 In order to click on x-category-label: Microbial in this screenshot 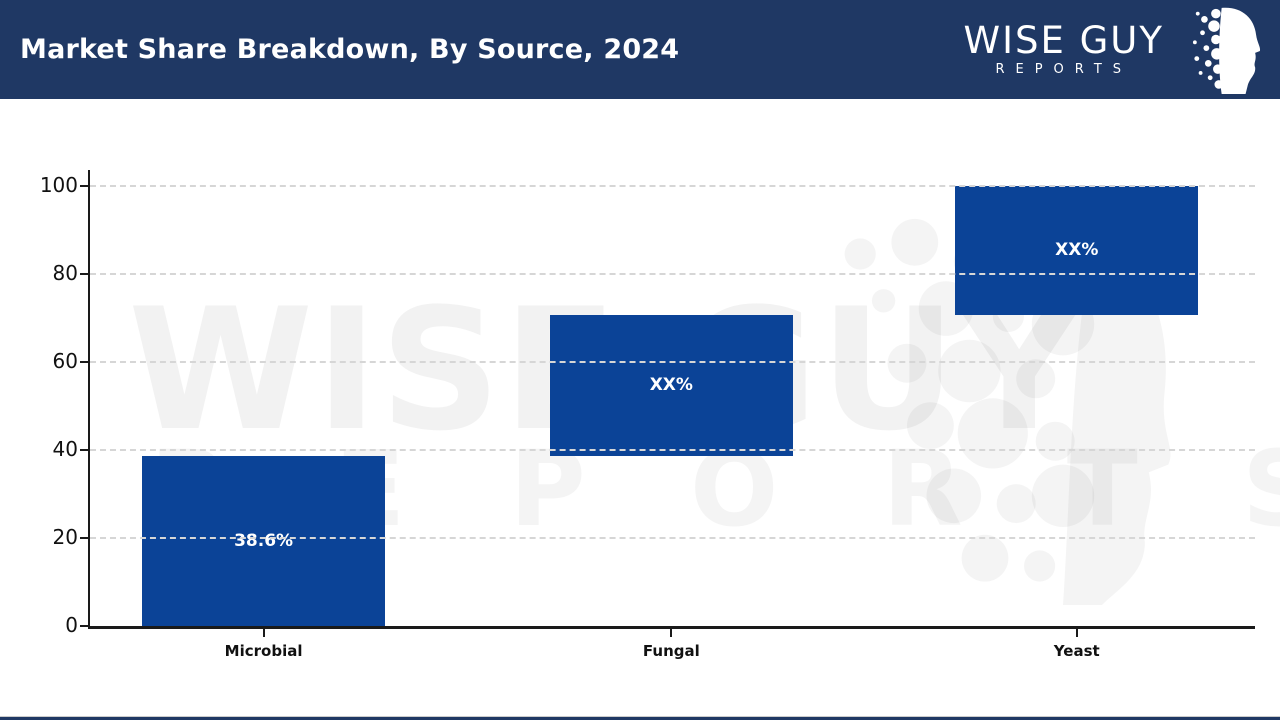, I will do `click(263, 651)`.